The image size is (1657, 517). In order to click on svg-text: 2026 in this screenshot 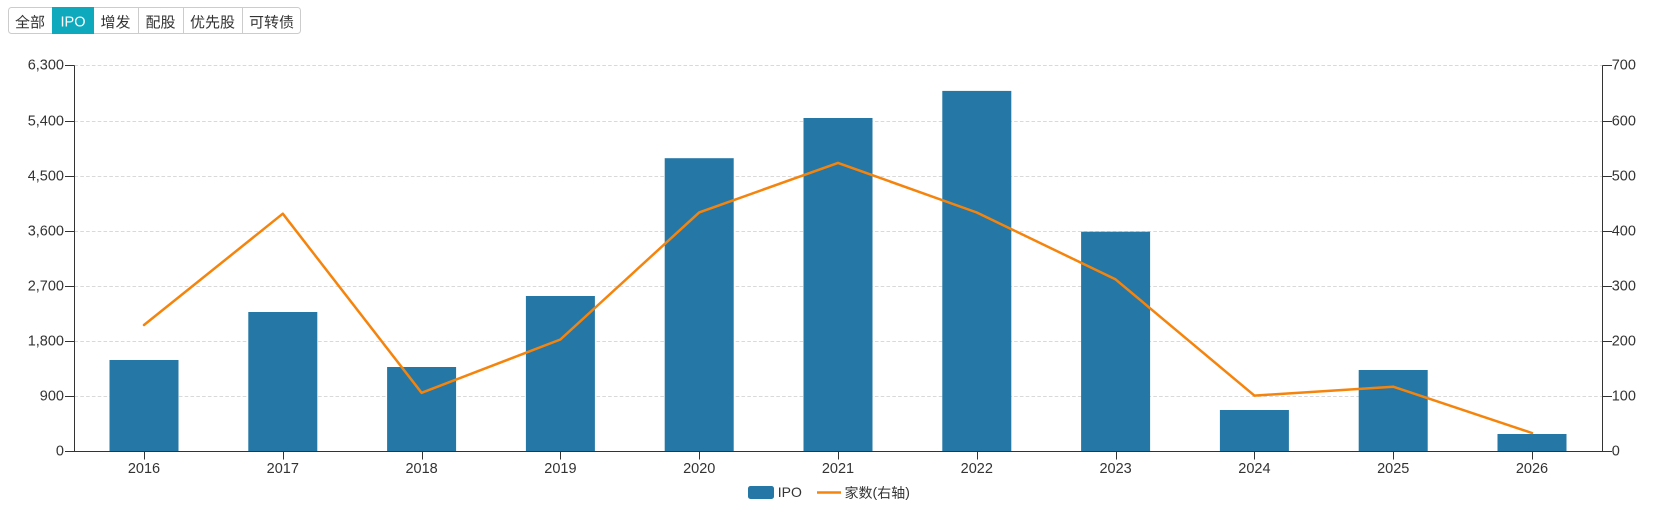, I will do `click(1532, 469)`.